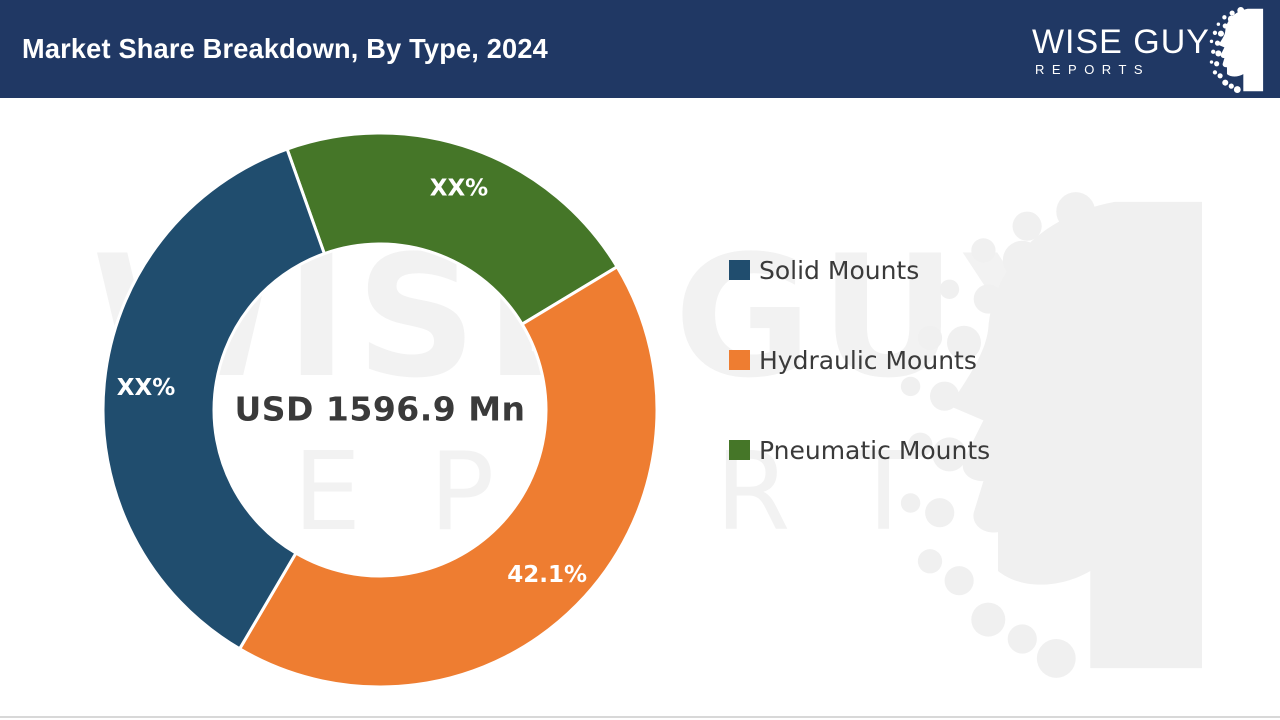 The width and height of the screenshot is (1280, 720). I want to click on slice-label-pneumatic-mounts: XX%, so click(459, 189).